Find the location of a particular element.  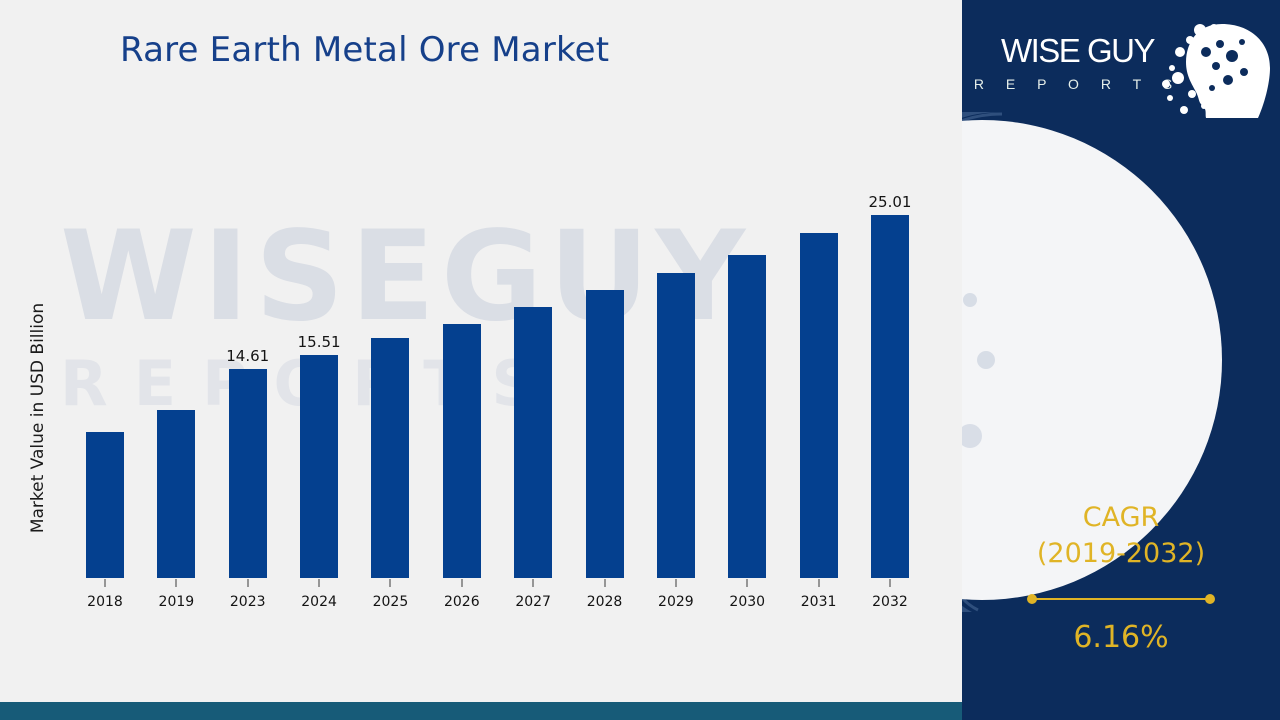

x-axis-label: 2018 is located at coordinates (105, 602).